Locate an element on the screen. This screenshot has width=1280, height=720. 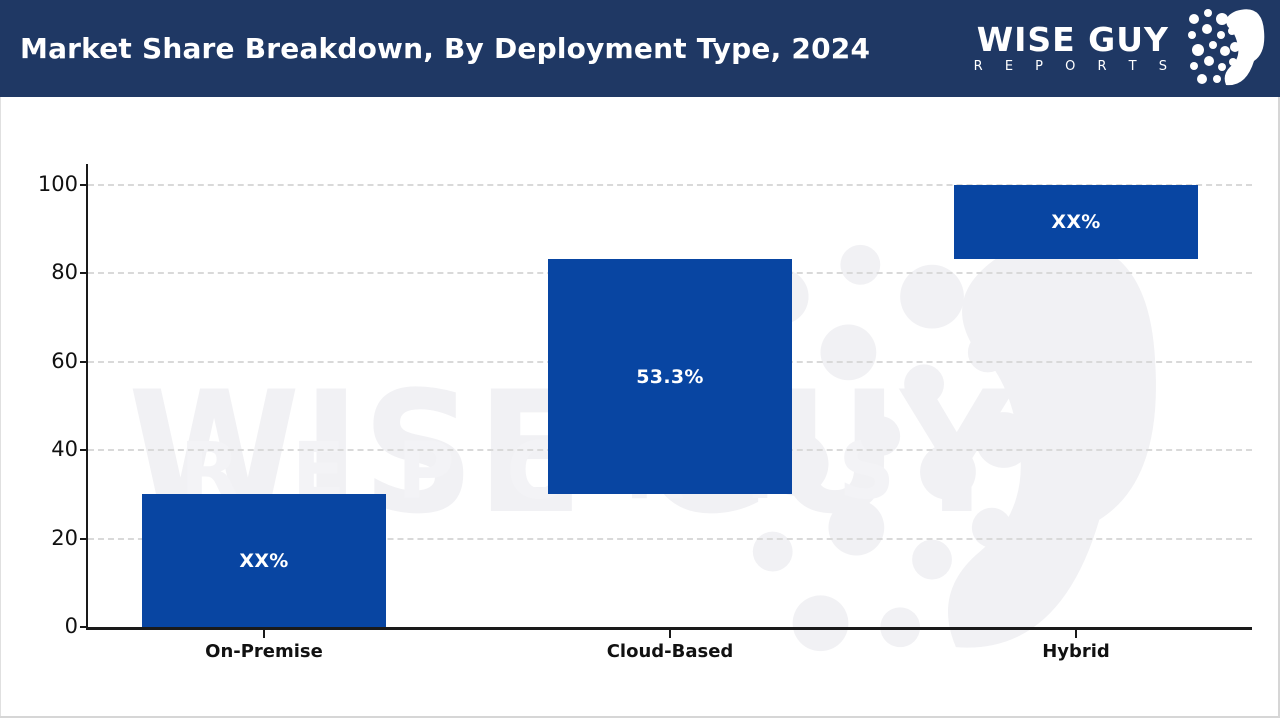
x-tick-label-cloud-based: Cloud-Based is located at coordinates (670, 651).